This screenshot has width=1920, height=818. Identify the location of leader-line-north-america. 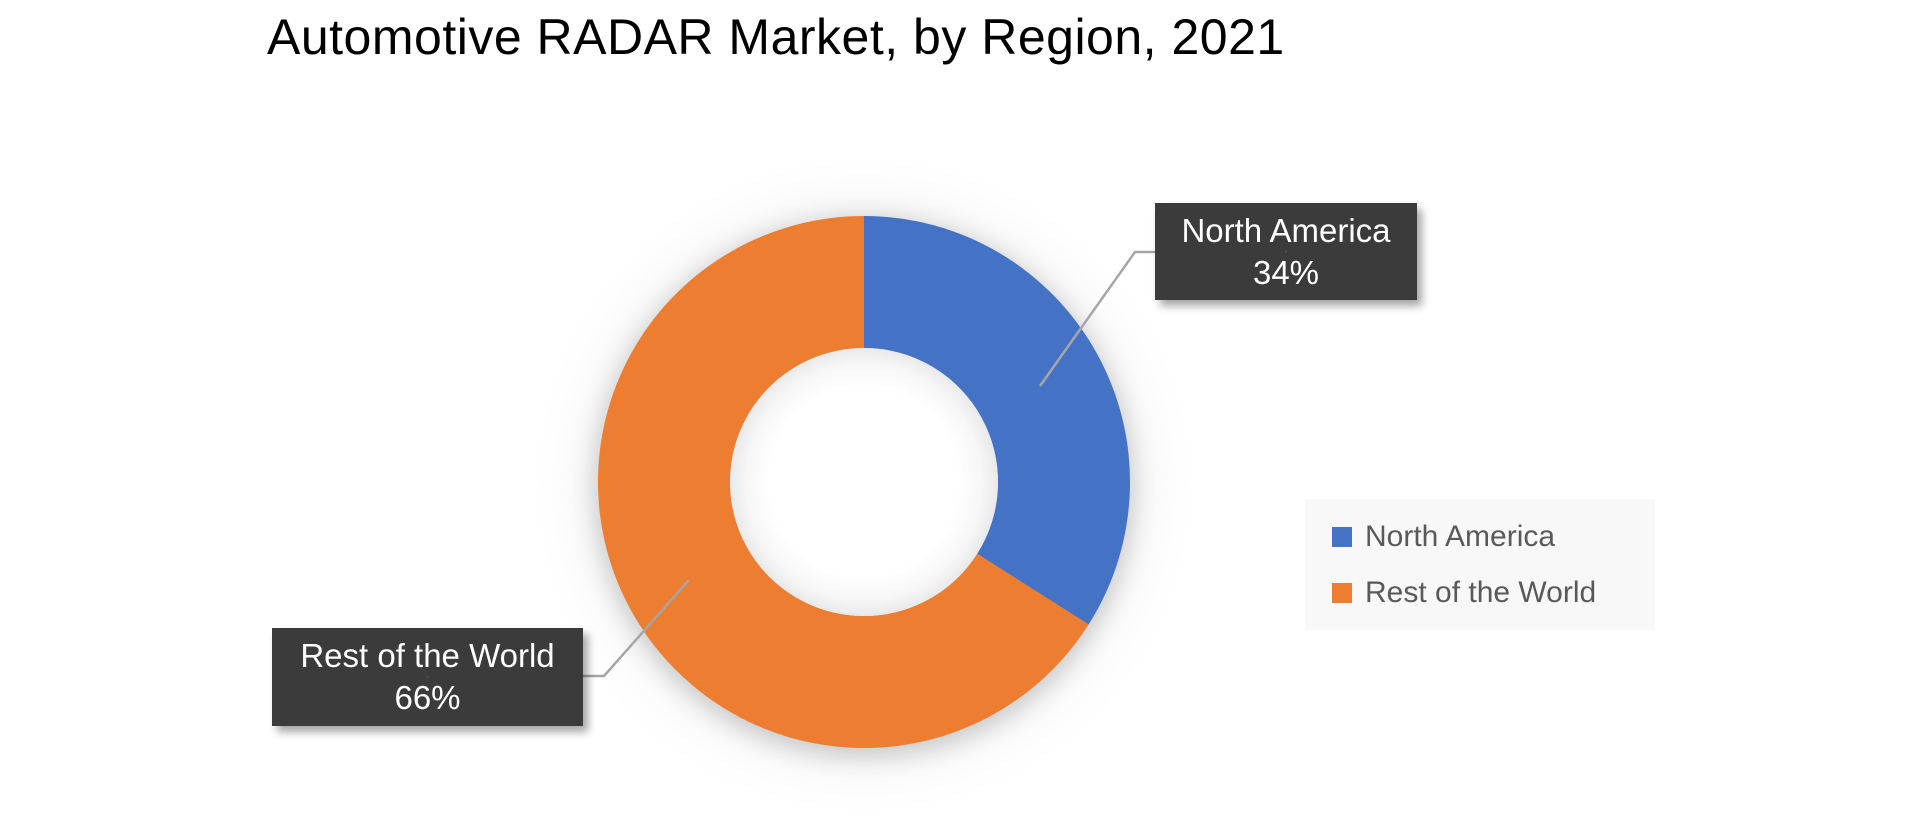
(1097, 318).